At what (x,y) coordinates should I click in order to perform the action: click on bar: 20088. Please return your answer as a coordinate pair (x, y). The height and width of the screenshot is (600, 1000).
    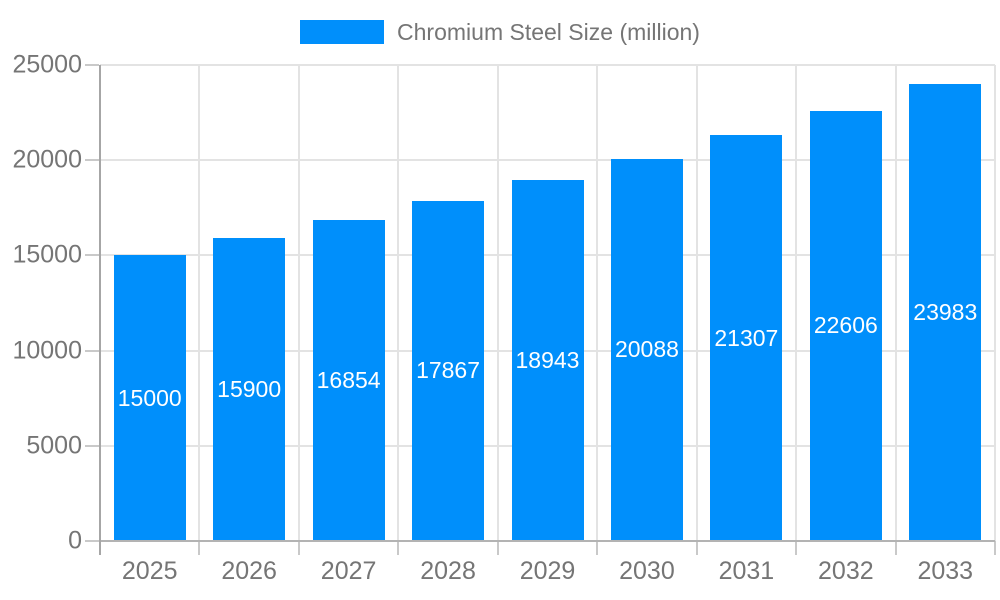
    Looking at the image, I should click on (646, 349).